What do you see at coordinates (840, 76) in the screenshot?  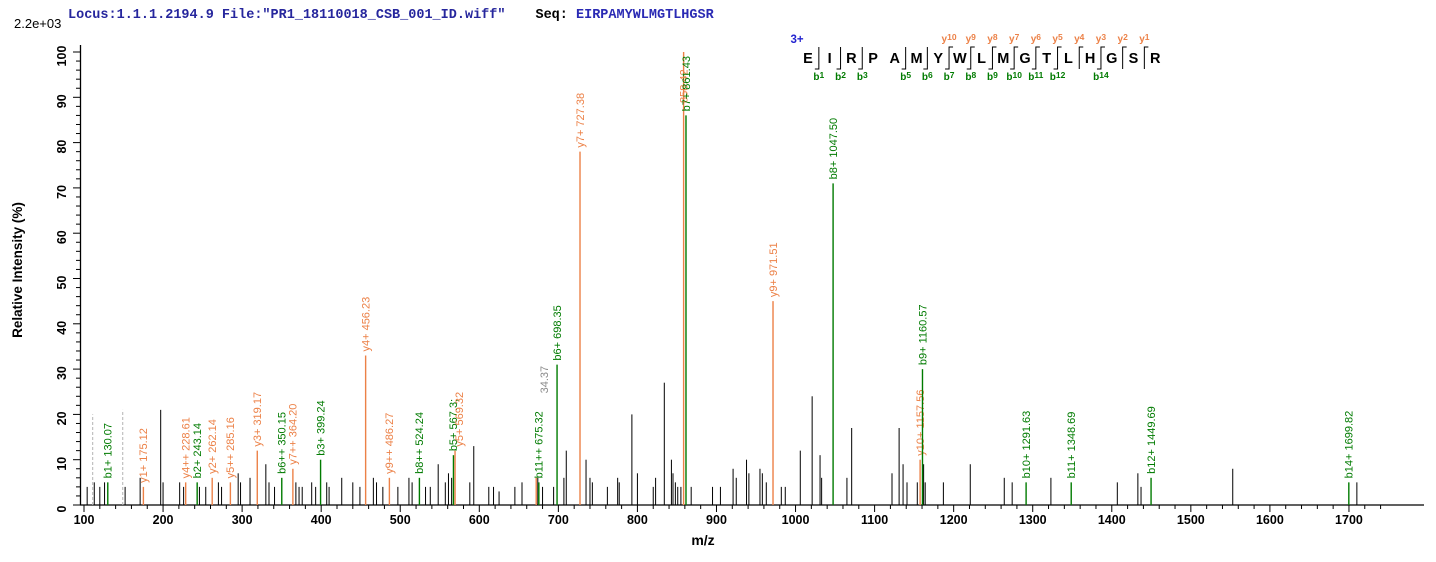 I see `b-ion-ladder-label: b2` at bounding box center [840, 76].